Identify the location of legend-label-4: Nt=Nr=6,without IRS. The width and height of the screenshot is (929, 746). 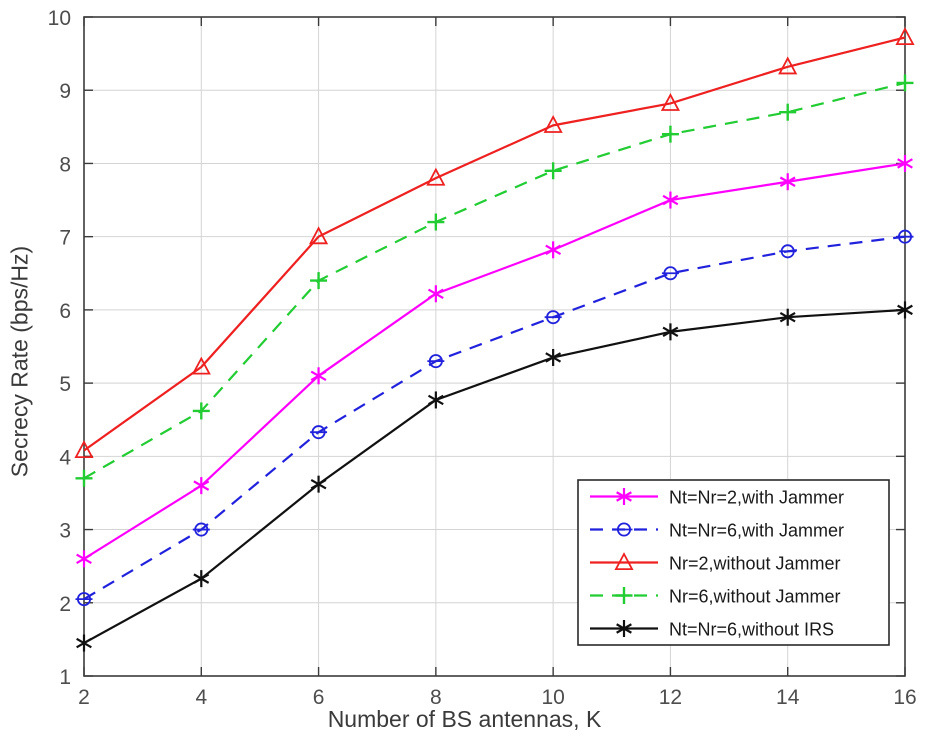
(751, 630).